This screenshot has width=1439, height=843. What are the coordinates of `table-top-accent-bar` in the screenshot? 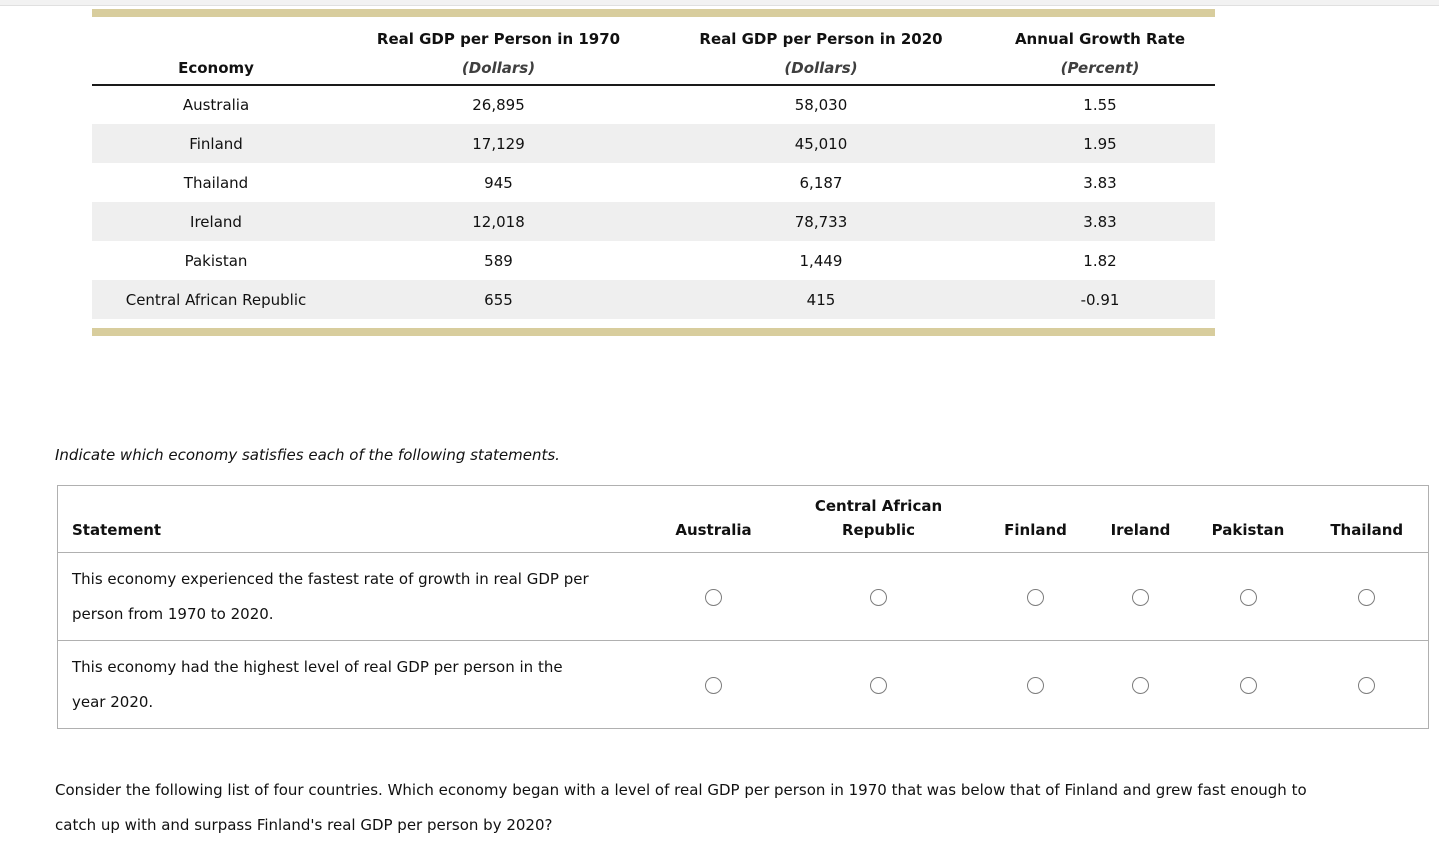 It's located at (653, 13).